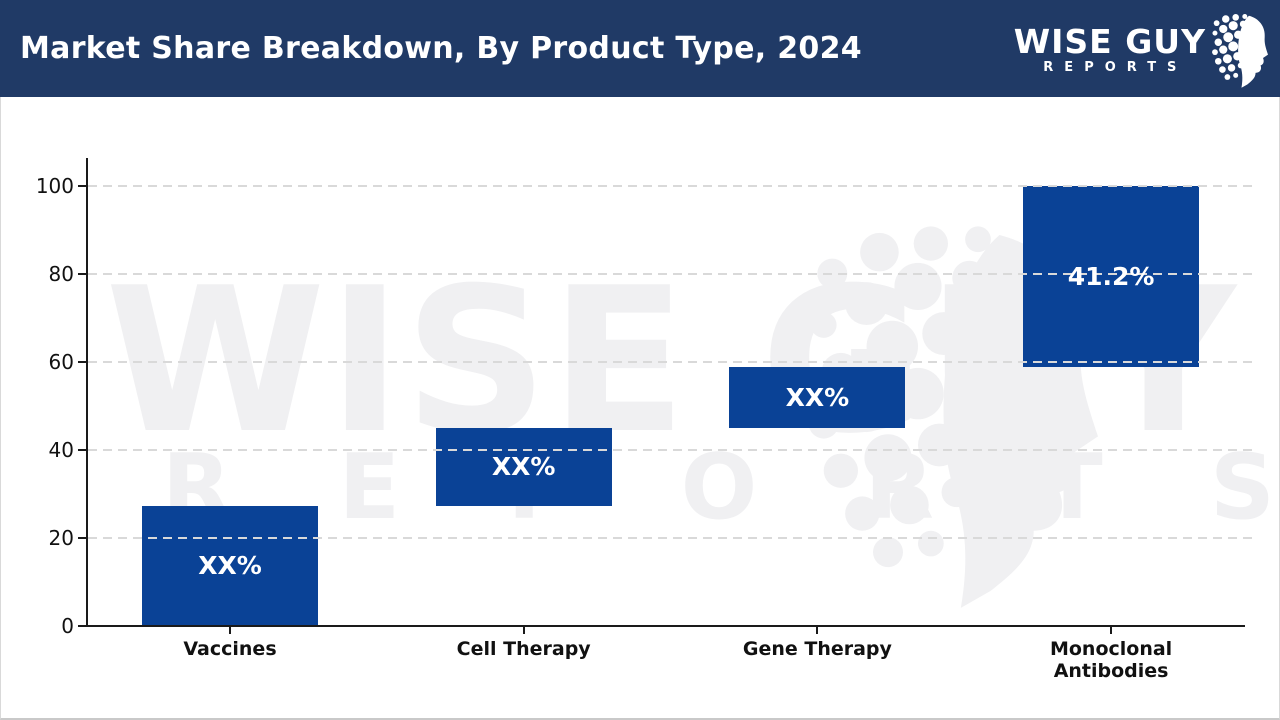 The height and width of the screenshot is (720, 1280). Describe the element at coordinates (523, 649) in the screenshot. I see `category-label-cell-therapy: Cell Therapy` at that location.